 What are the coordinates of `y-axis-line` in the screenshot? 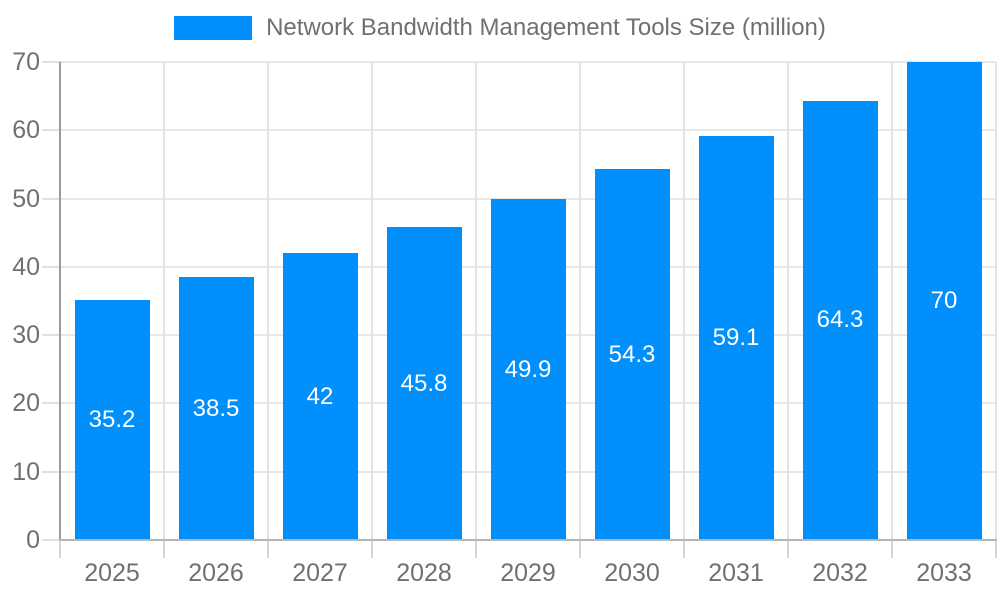 It's located at (60, 301).